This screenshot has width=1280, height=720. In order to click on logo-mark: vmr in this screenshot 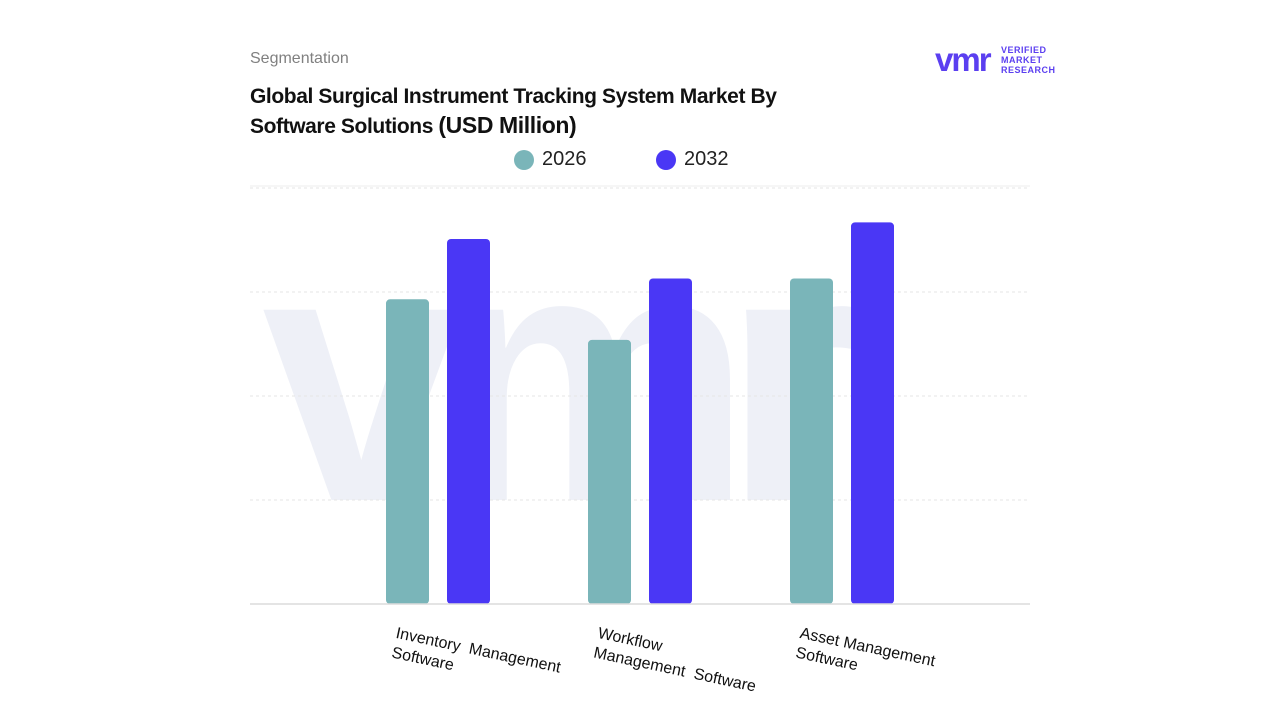, I will do `click(963, 61)`.